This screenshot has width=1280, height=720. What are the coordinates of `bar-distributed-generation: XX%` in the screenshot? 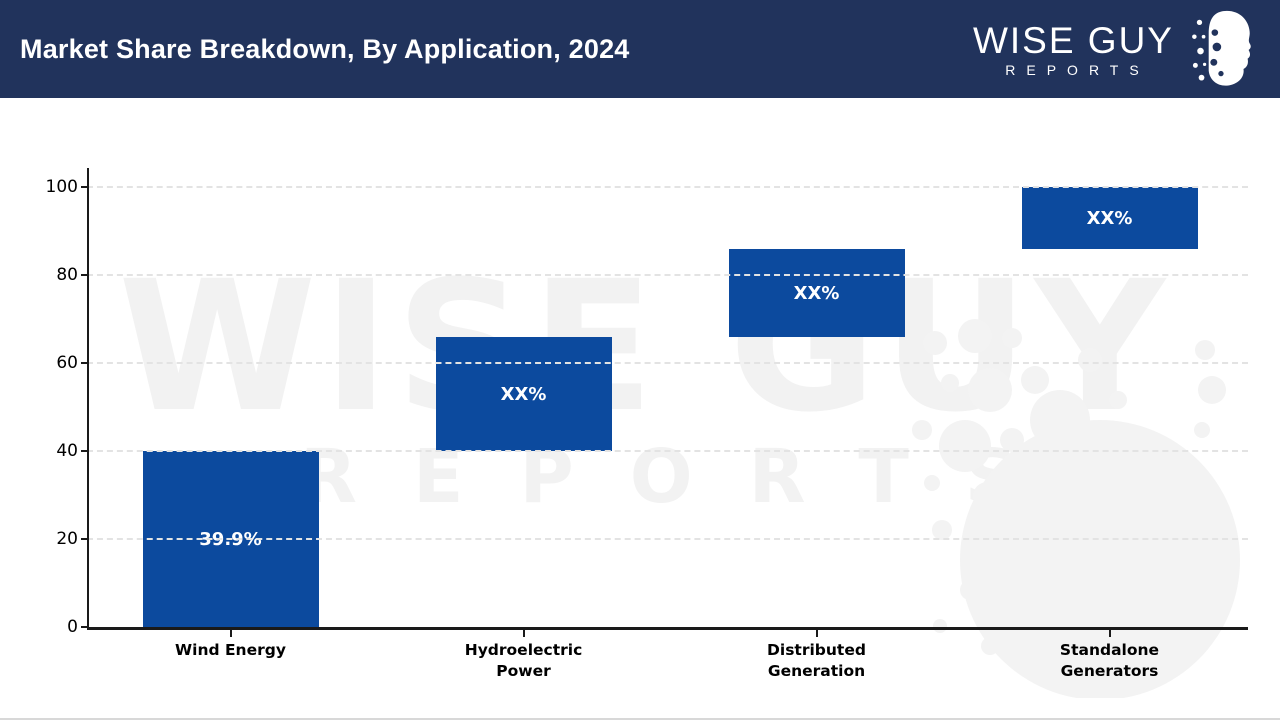 It's located at (816, 293).